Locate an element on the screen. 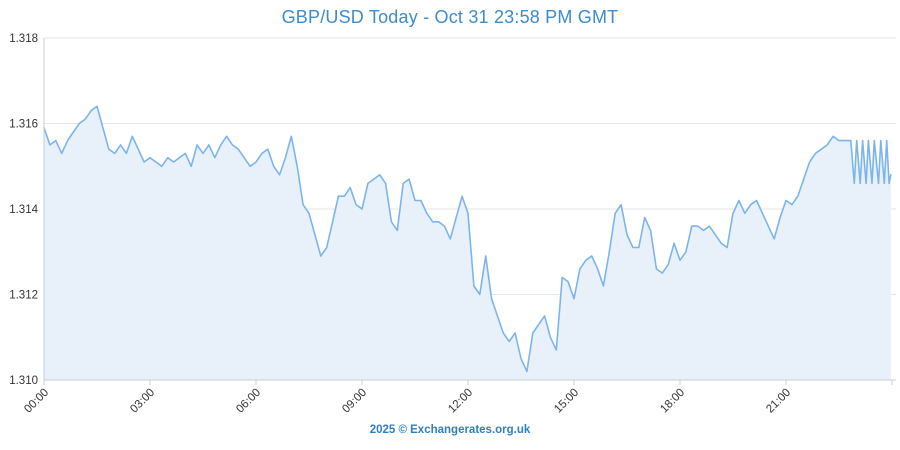 This screenshot has width=900, height=450. footer-credit-link: 2025 © Exchangerates.org.uk is located at coordinates (450, 430).